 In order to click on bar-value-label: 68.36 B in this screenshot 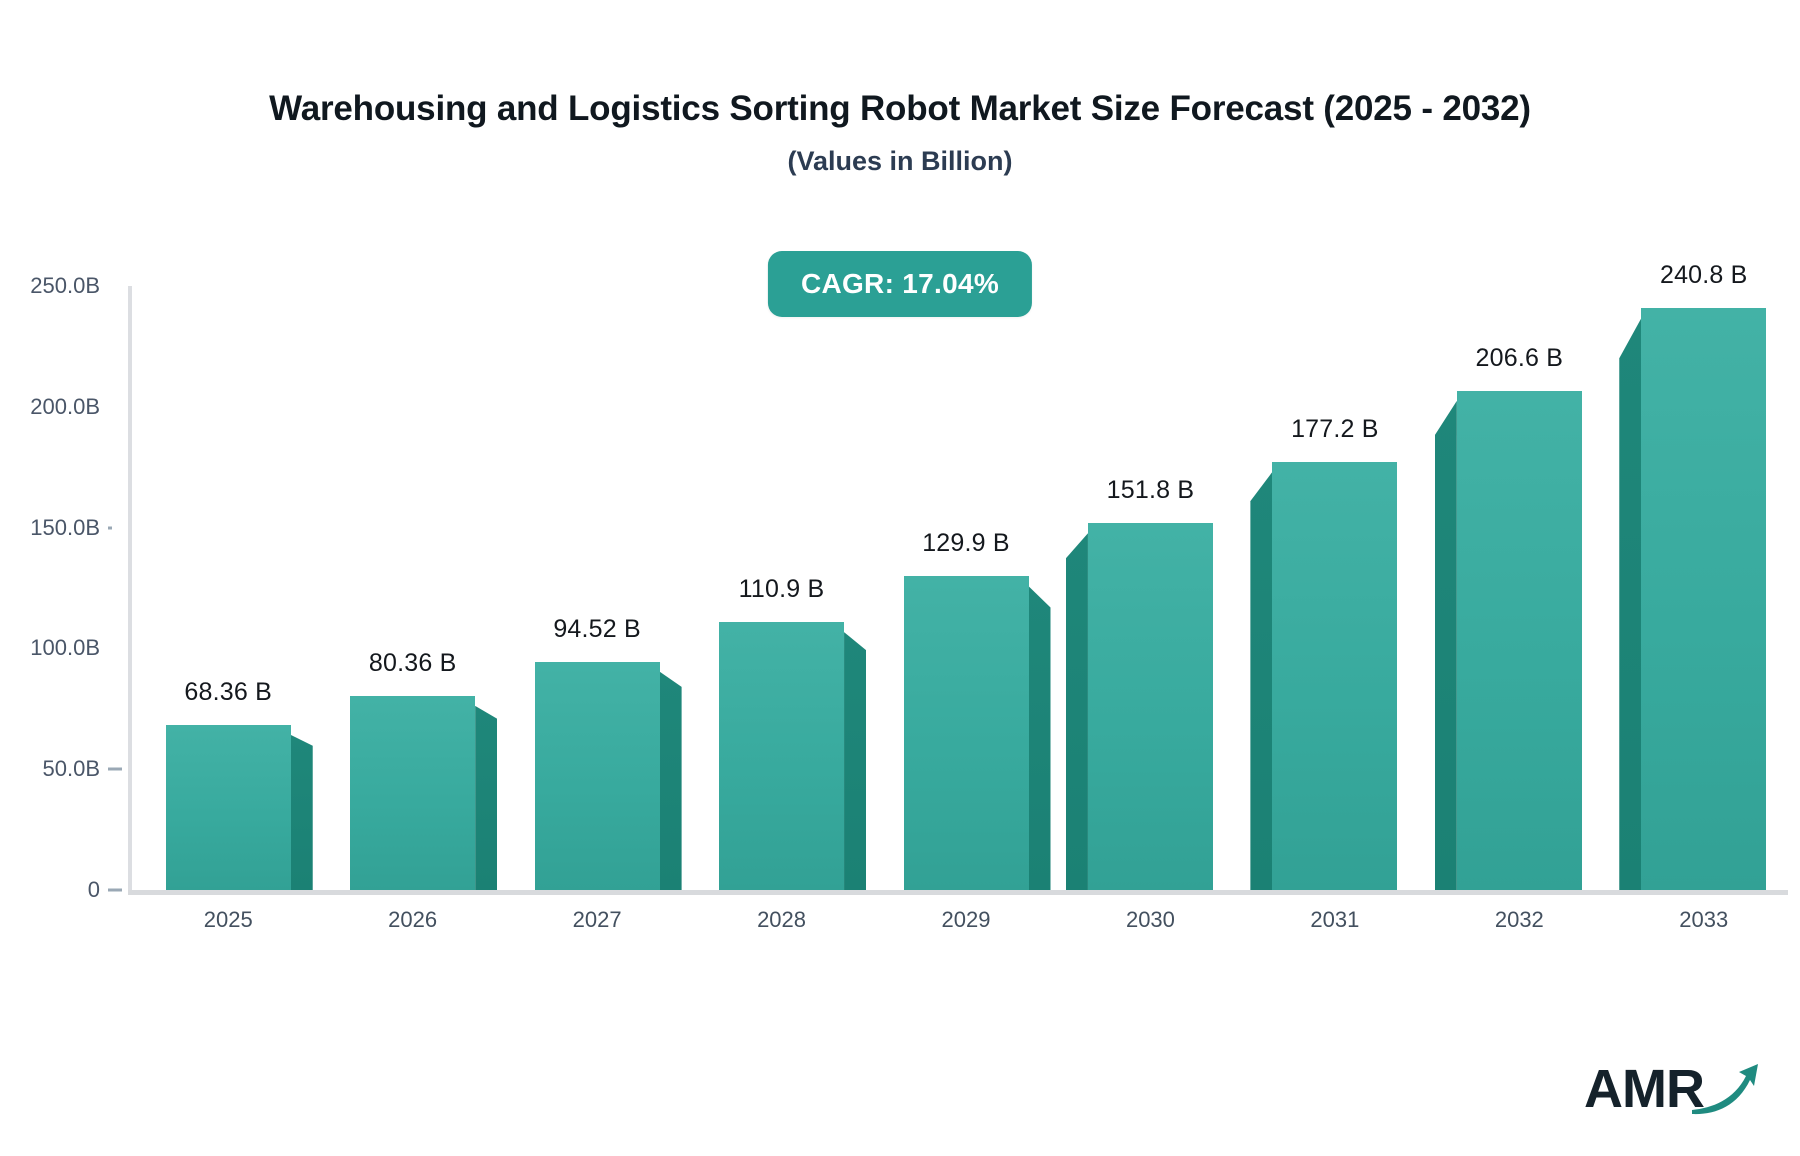, I will do `click(228, 691)`.